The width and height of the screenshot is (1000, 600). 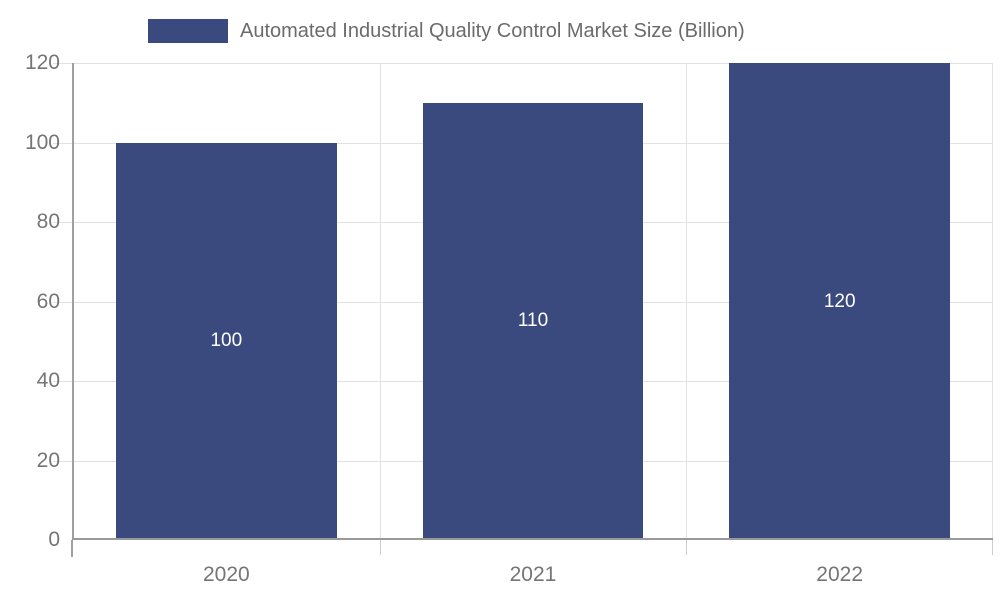 I want to click on x-axis-tick-marks, so click(x=532, y=548).